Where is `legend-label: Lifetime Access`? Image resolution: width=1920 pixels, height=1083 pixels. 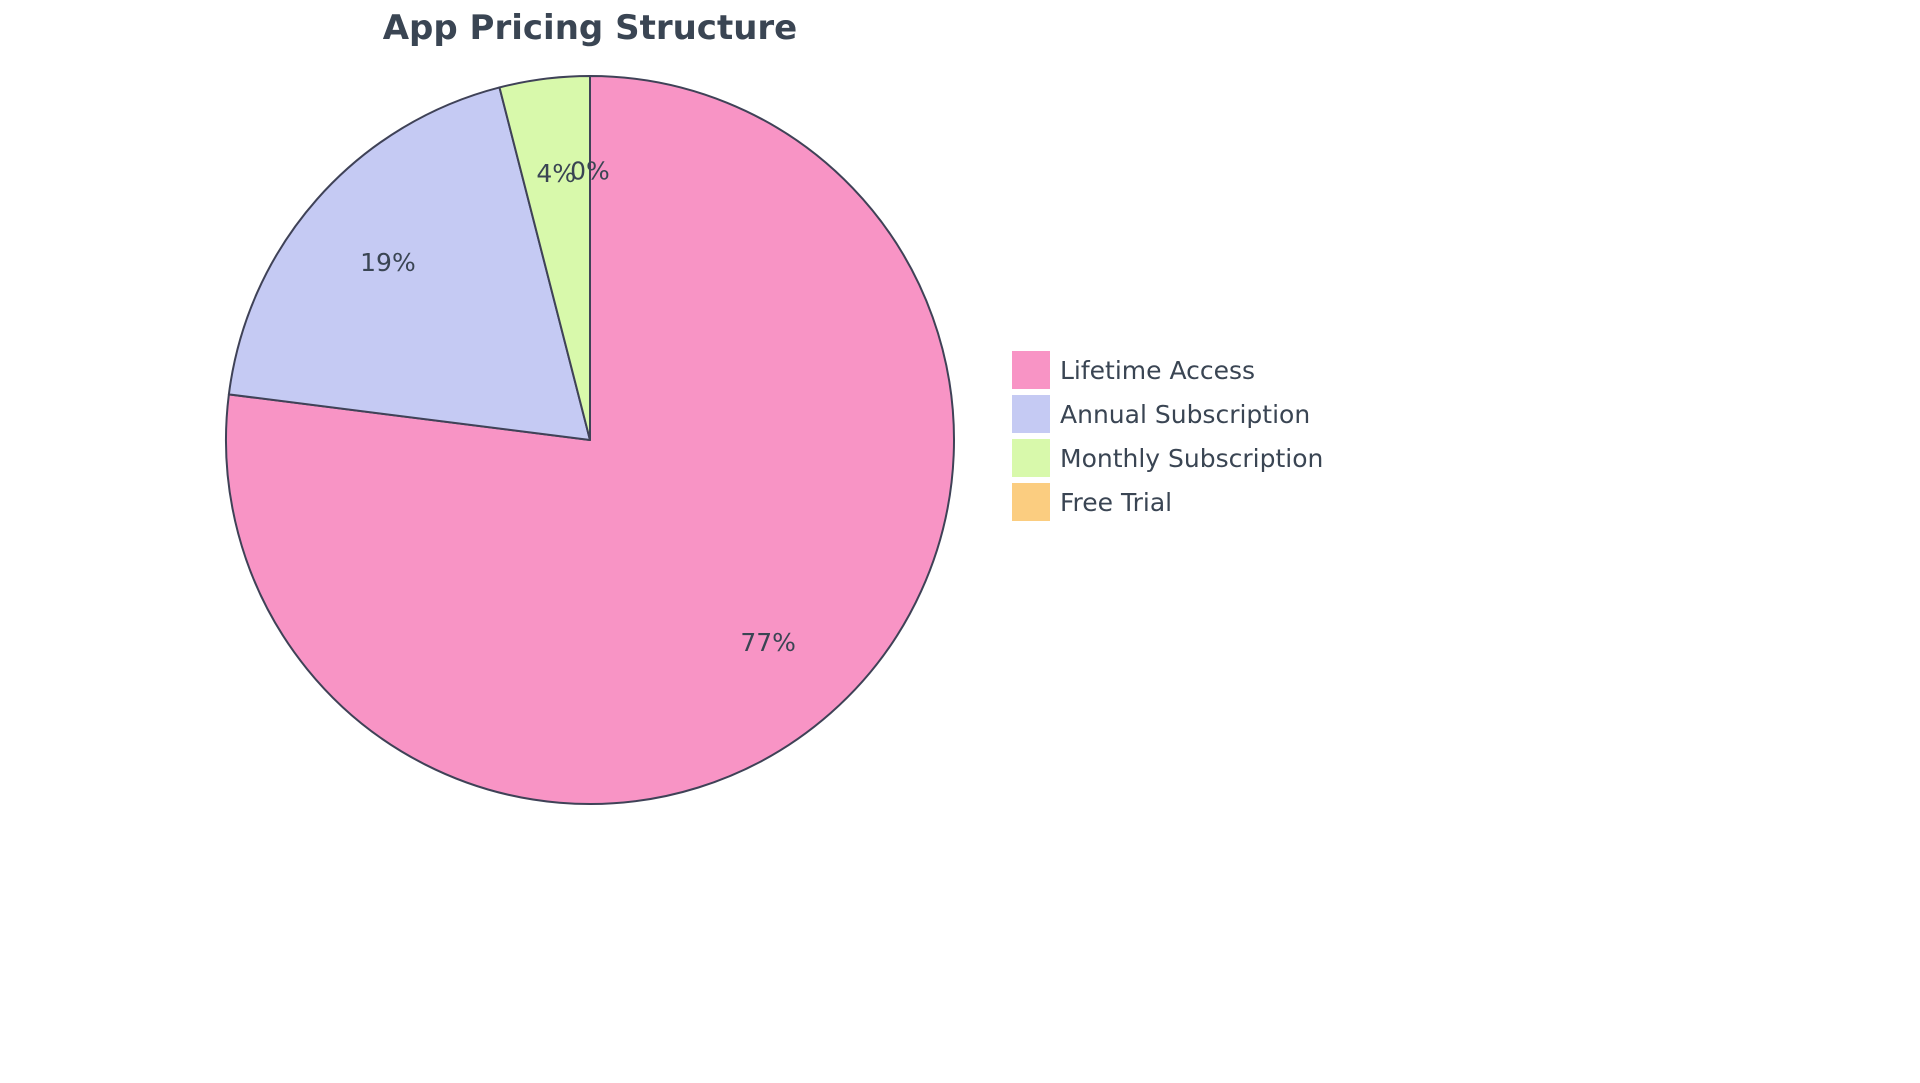 legend-label: Lifetime Access is located at coordinates (1158, 370).